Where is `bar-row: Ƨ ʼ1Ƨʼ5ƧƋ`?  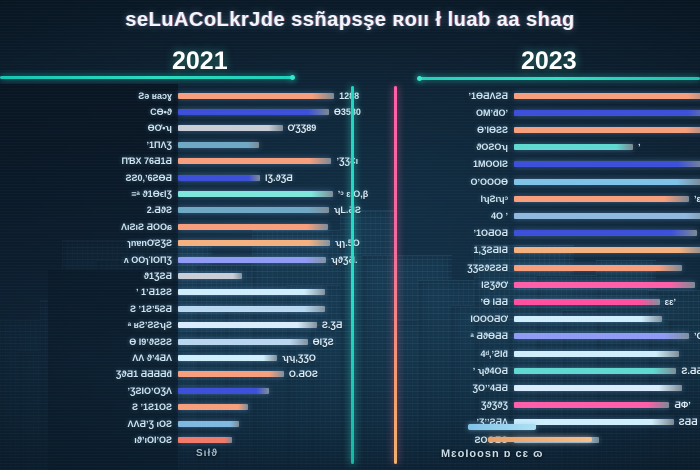 bar-row: Ƨ ʼ1Ƨʼ5ƧƋ is located at coordinates (176, 308).